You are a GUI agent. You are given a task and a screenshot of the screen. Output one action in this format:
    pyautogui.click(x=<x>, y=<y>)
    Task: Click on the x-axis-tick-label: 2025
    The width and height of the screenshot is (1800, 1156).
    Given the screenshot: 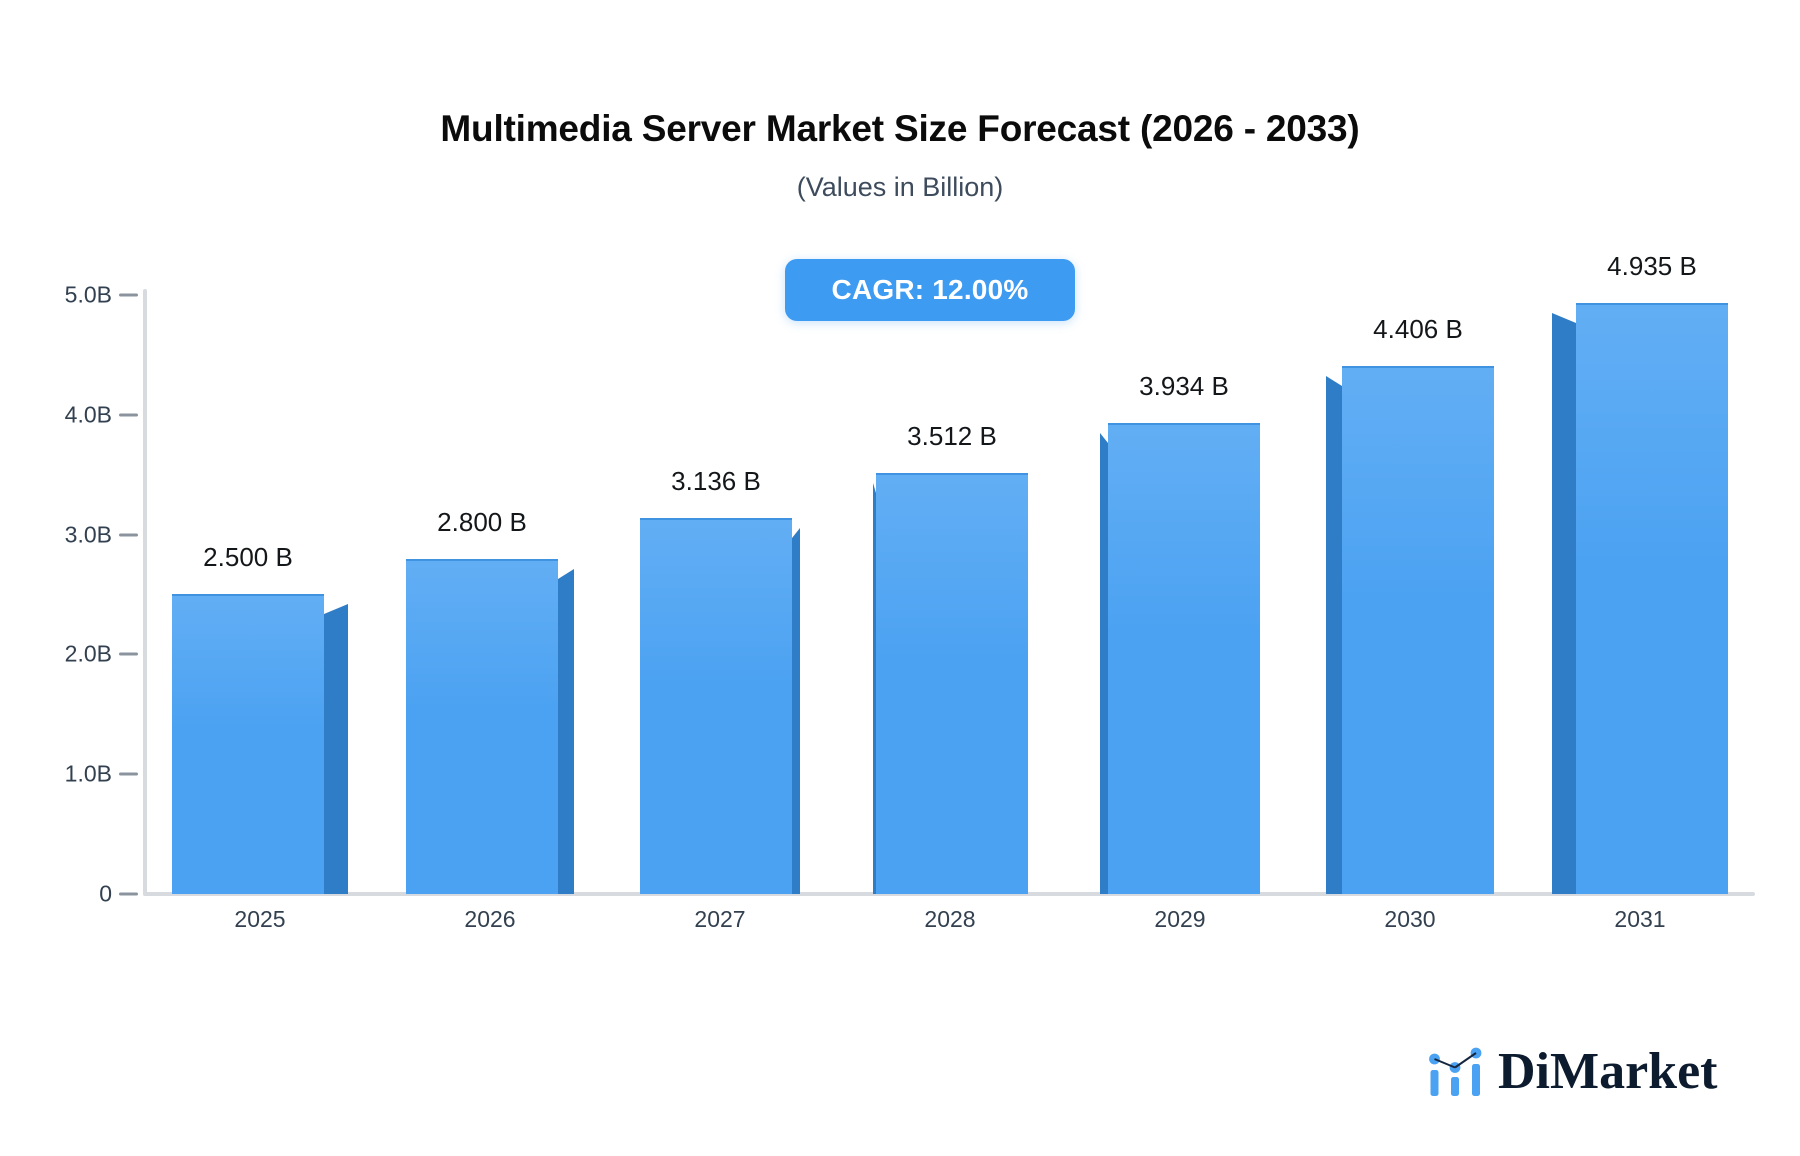 What is the action you would take?
    pyautogui.click(x=260, y=919)
    